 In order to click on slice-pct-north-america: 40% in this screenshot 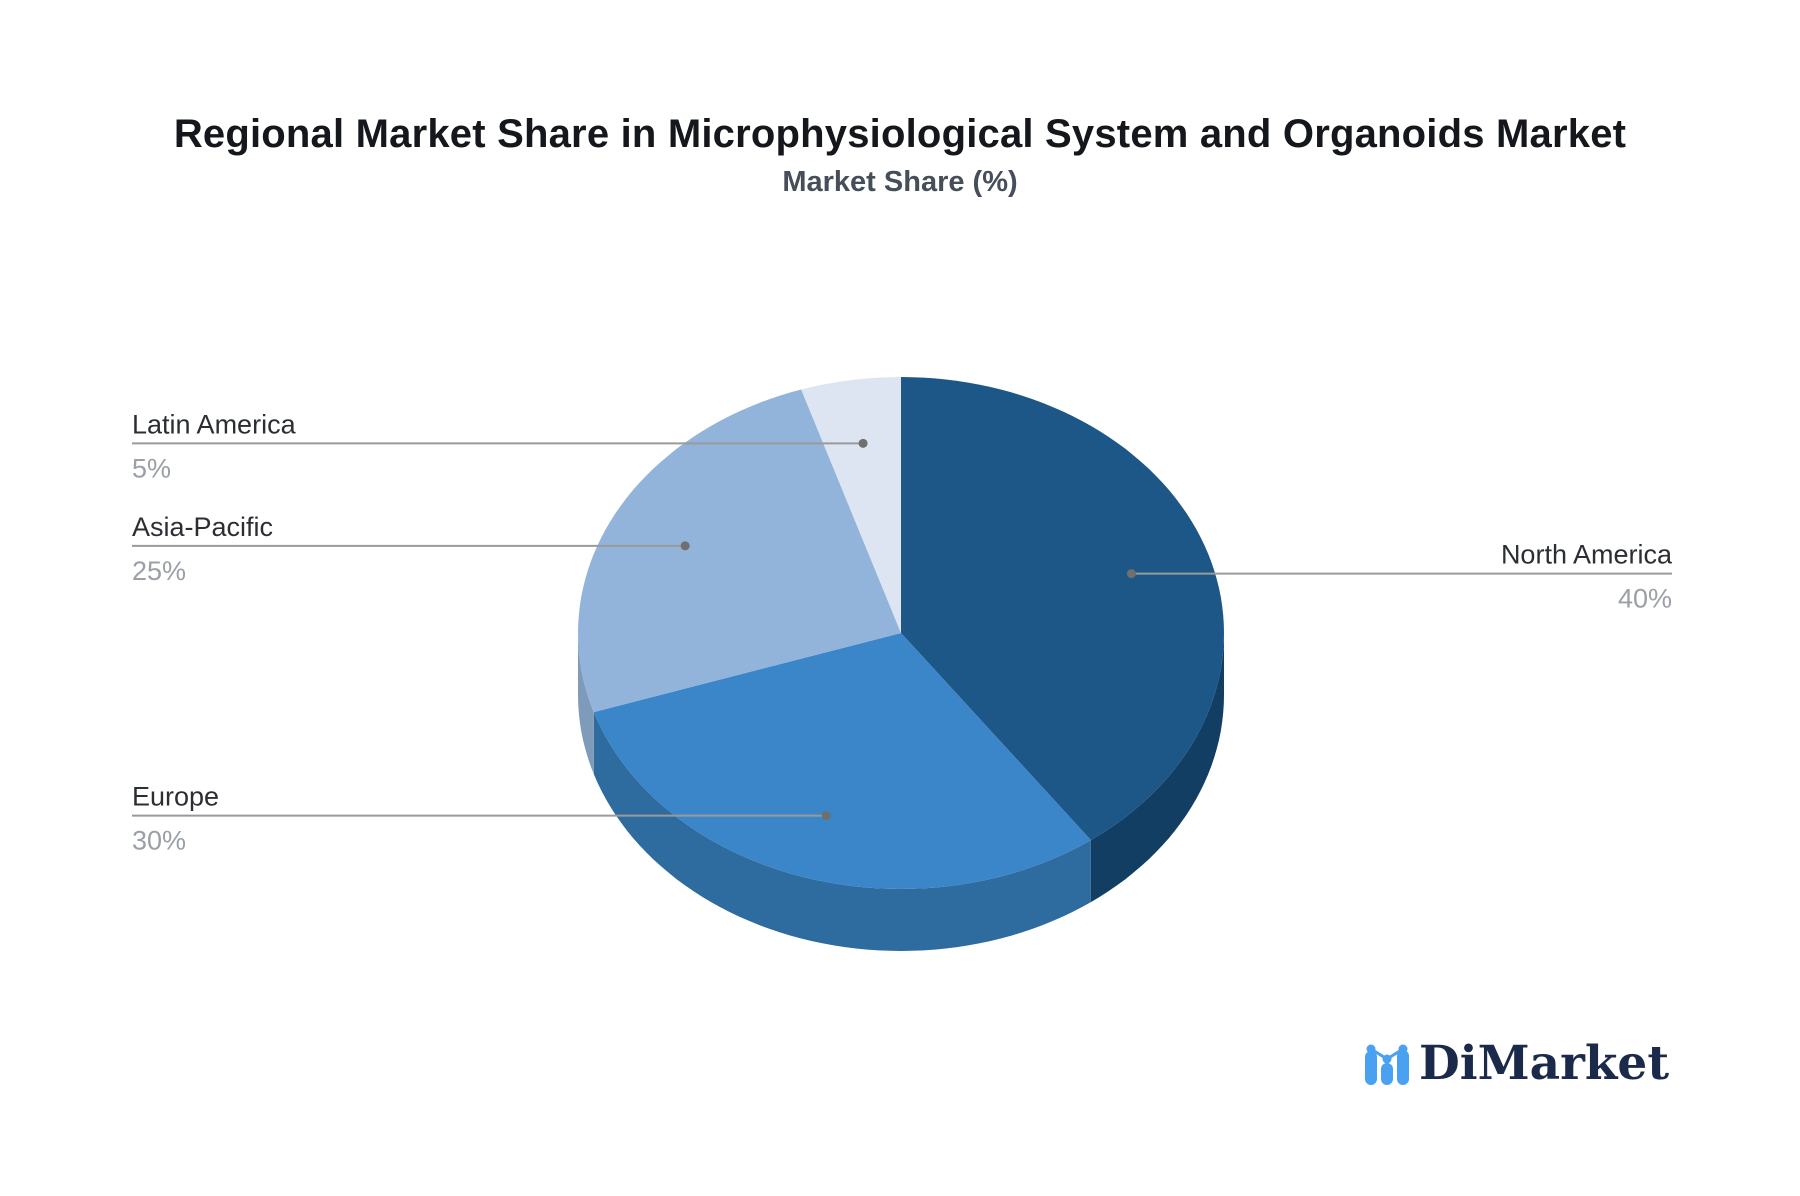, I will do `click(1645, 599)`.